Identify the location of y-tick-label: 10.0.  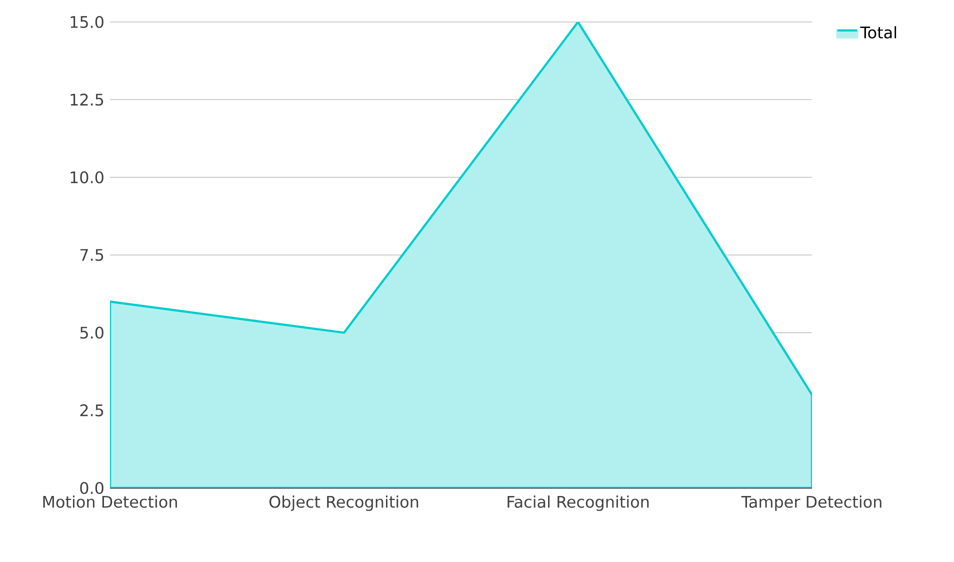
(87, 177).